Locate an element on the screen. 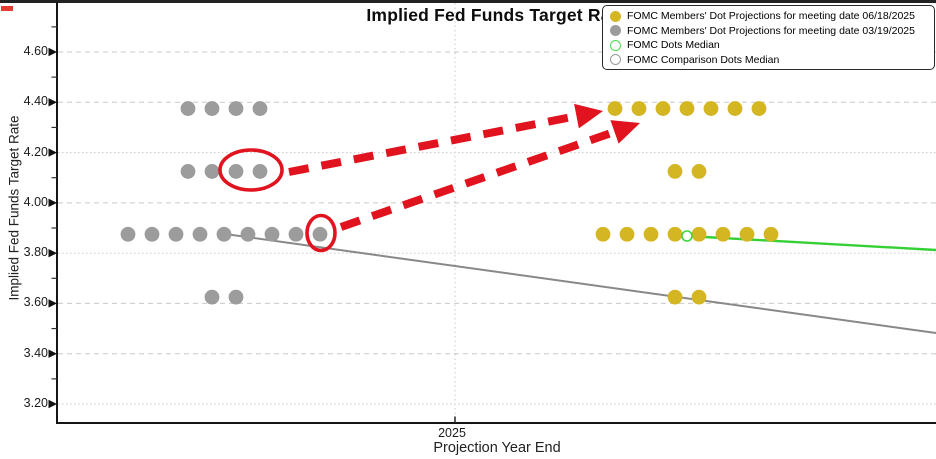 The height and width of the screenshot is (459, 936). y-tick-label: 3.40 is located at coordinates (35, 352).